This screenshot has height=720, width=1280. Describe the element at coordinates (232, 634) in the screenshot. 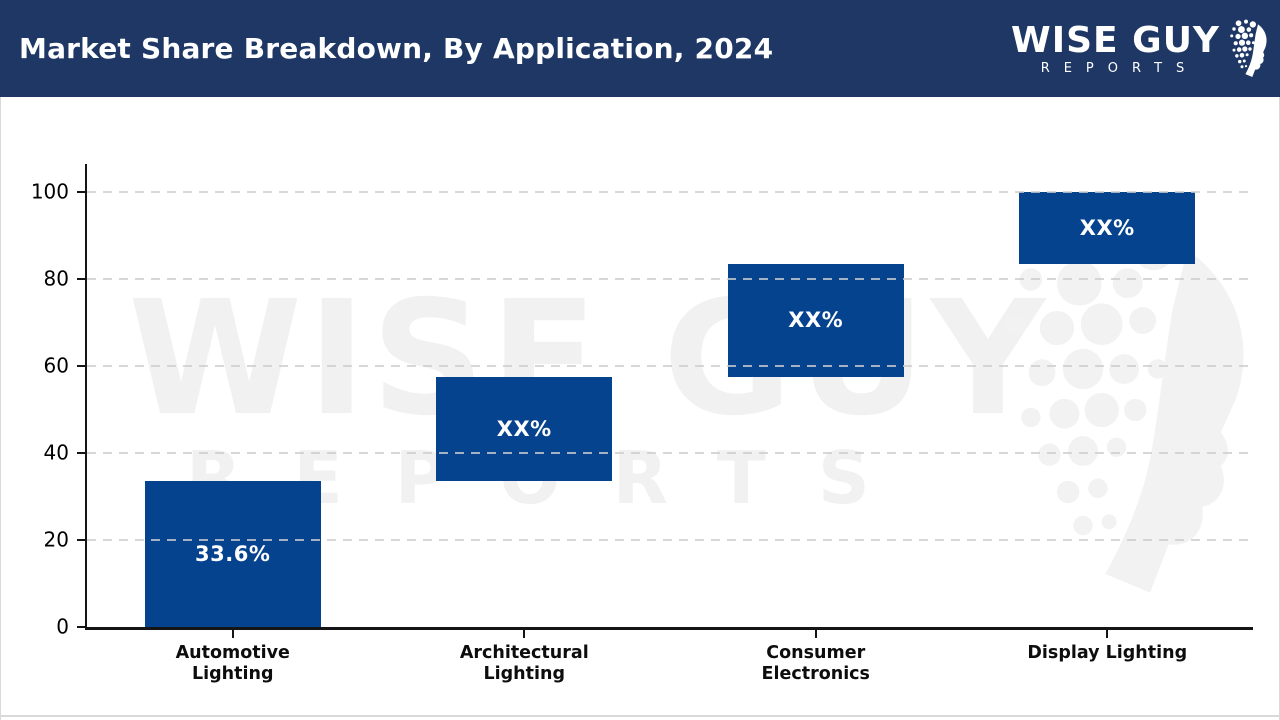

I see `x-tick-automotive-lighting` at that location.